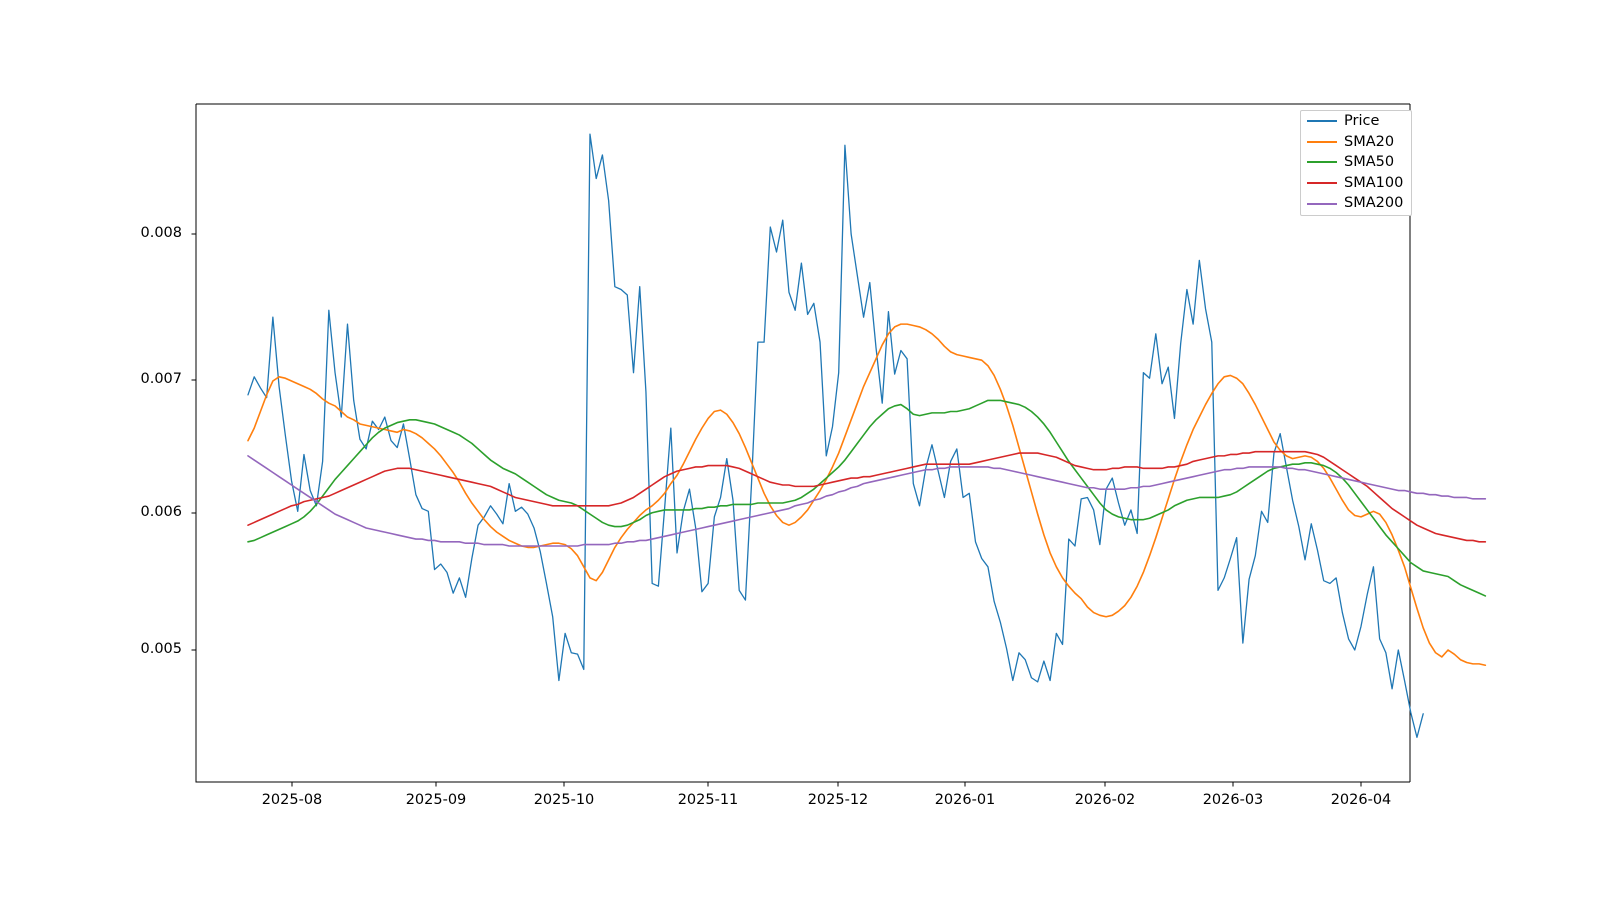  What do you see at coordinates (1322, 203) in the screenshot?
I see `legend-swatch-sma200-icon` at bounding box center [1322, 203].